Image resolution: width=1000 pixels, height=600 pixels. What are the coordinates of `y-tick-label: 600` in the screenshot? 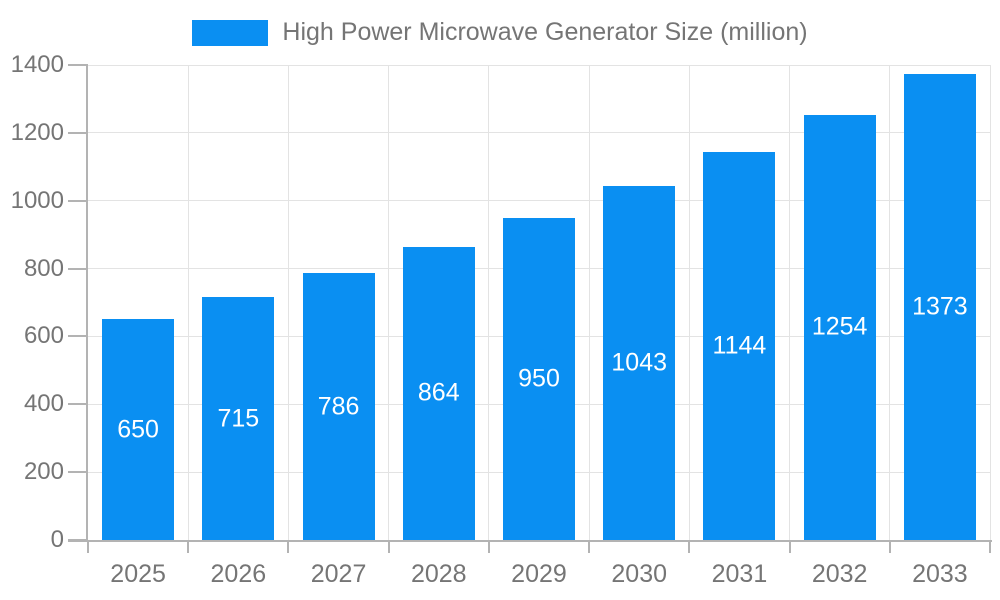 It's located at (43, 336).